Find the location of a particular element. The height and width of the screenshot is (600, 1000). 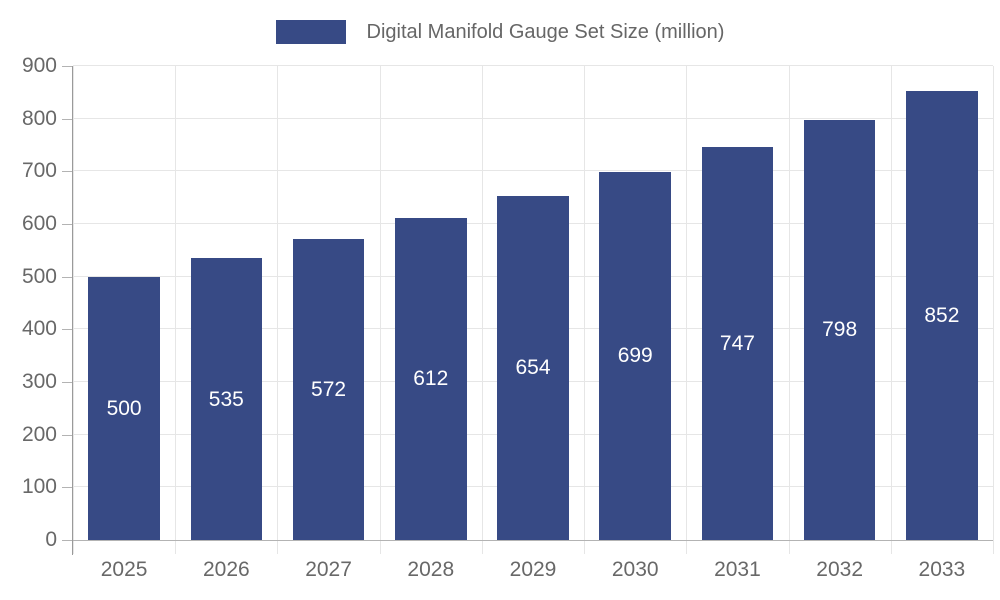

y-tick-label: 500 is located at coordinates (39, 276).